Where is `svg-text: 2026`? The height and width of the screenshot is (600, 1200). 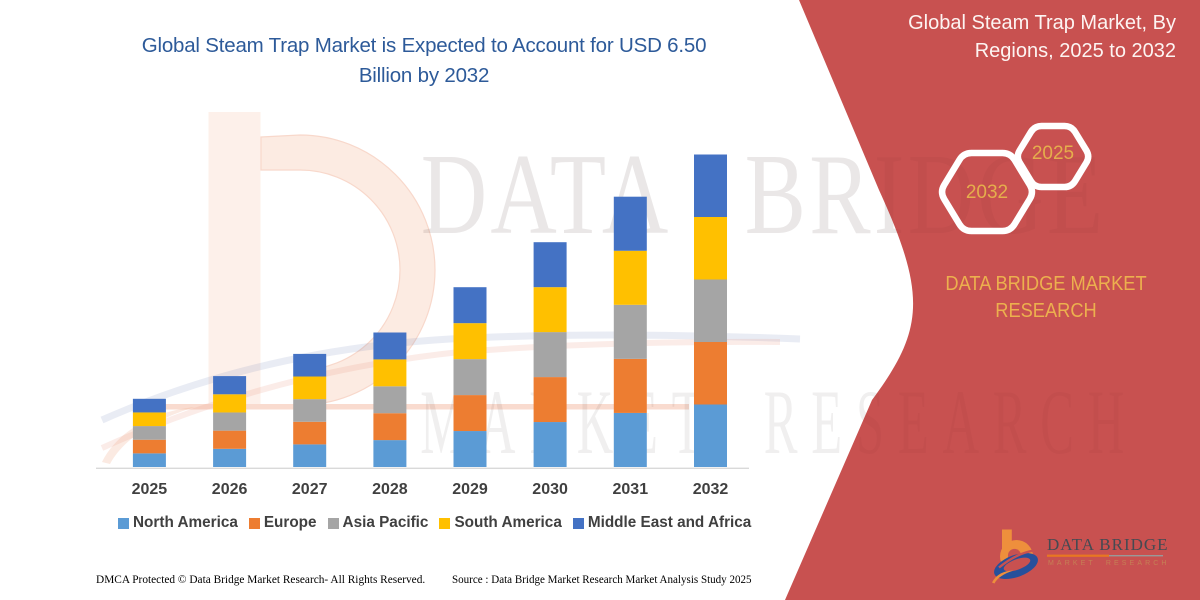
svg-text: 2026 is located at coordinates (230, 489).